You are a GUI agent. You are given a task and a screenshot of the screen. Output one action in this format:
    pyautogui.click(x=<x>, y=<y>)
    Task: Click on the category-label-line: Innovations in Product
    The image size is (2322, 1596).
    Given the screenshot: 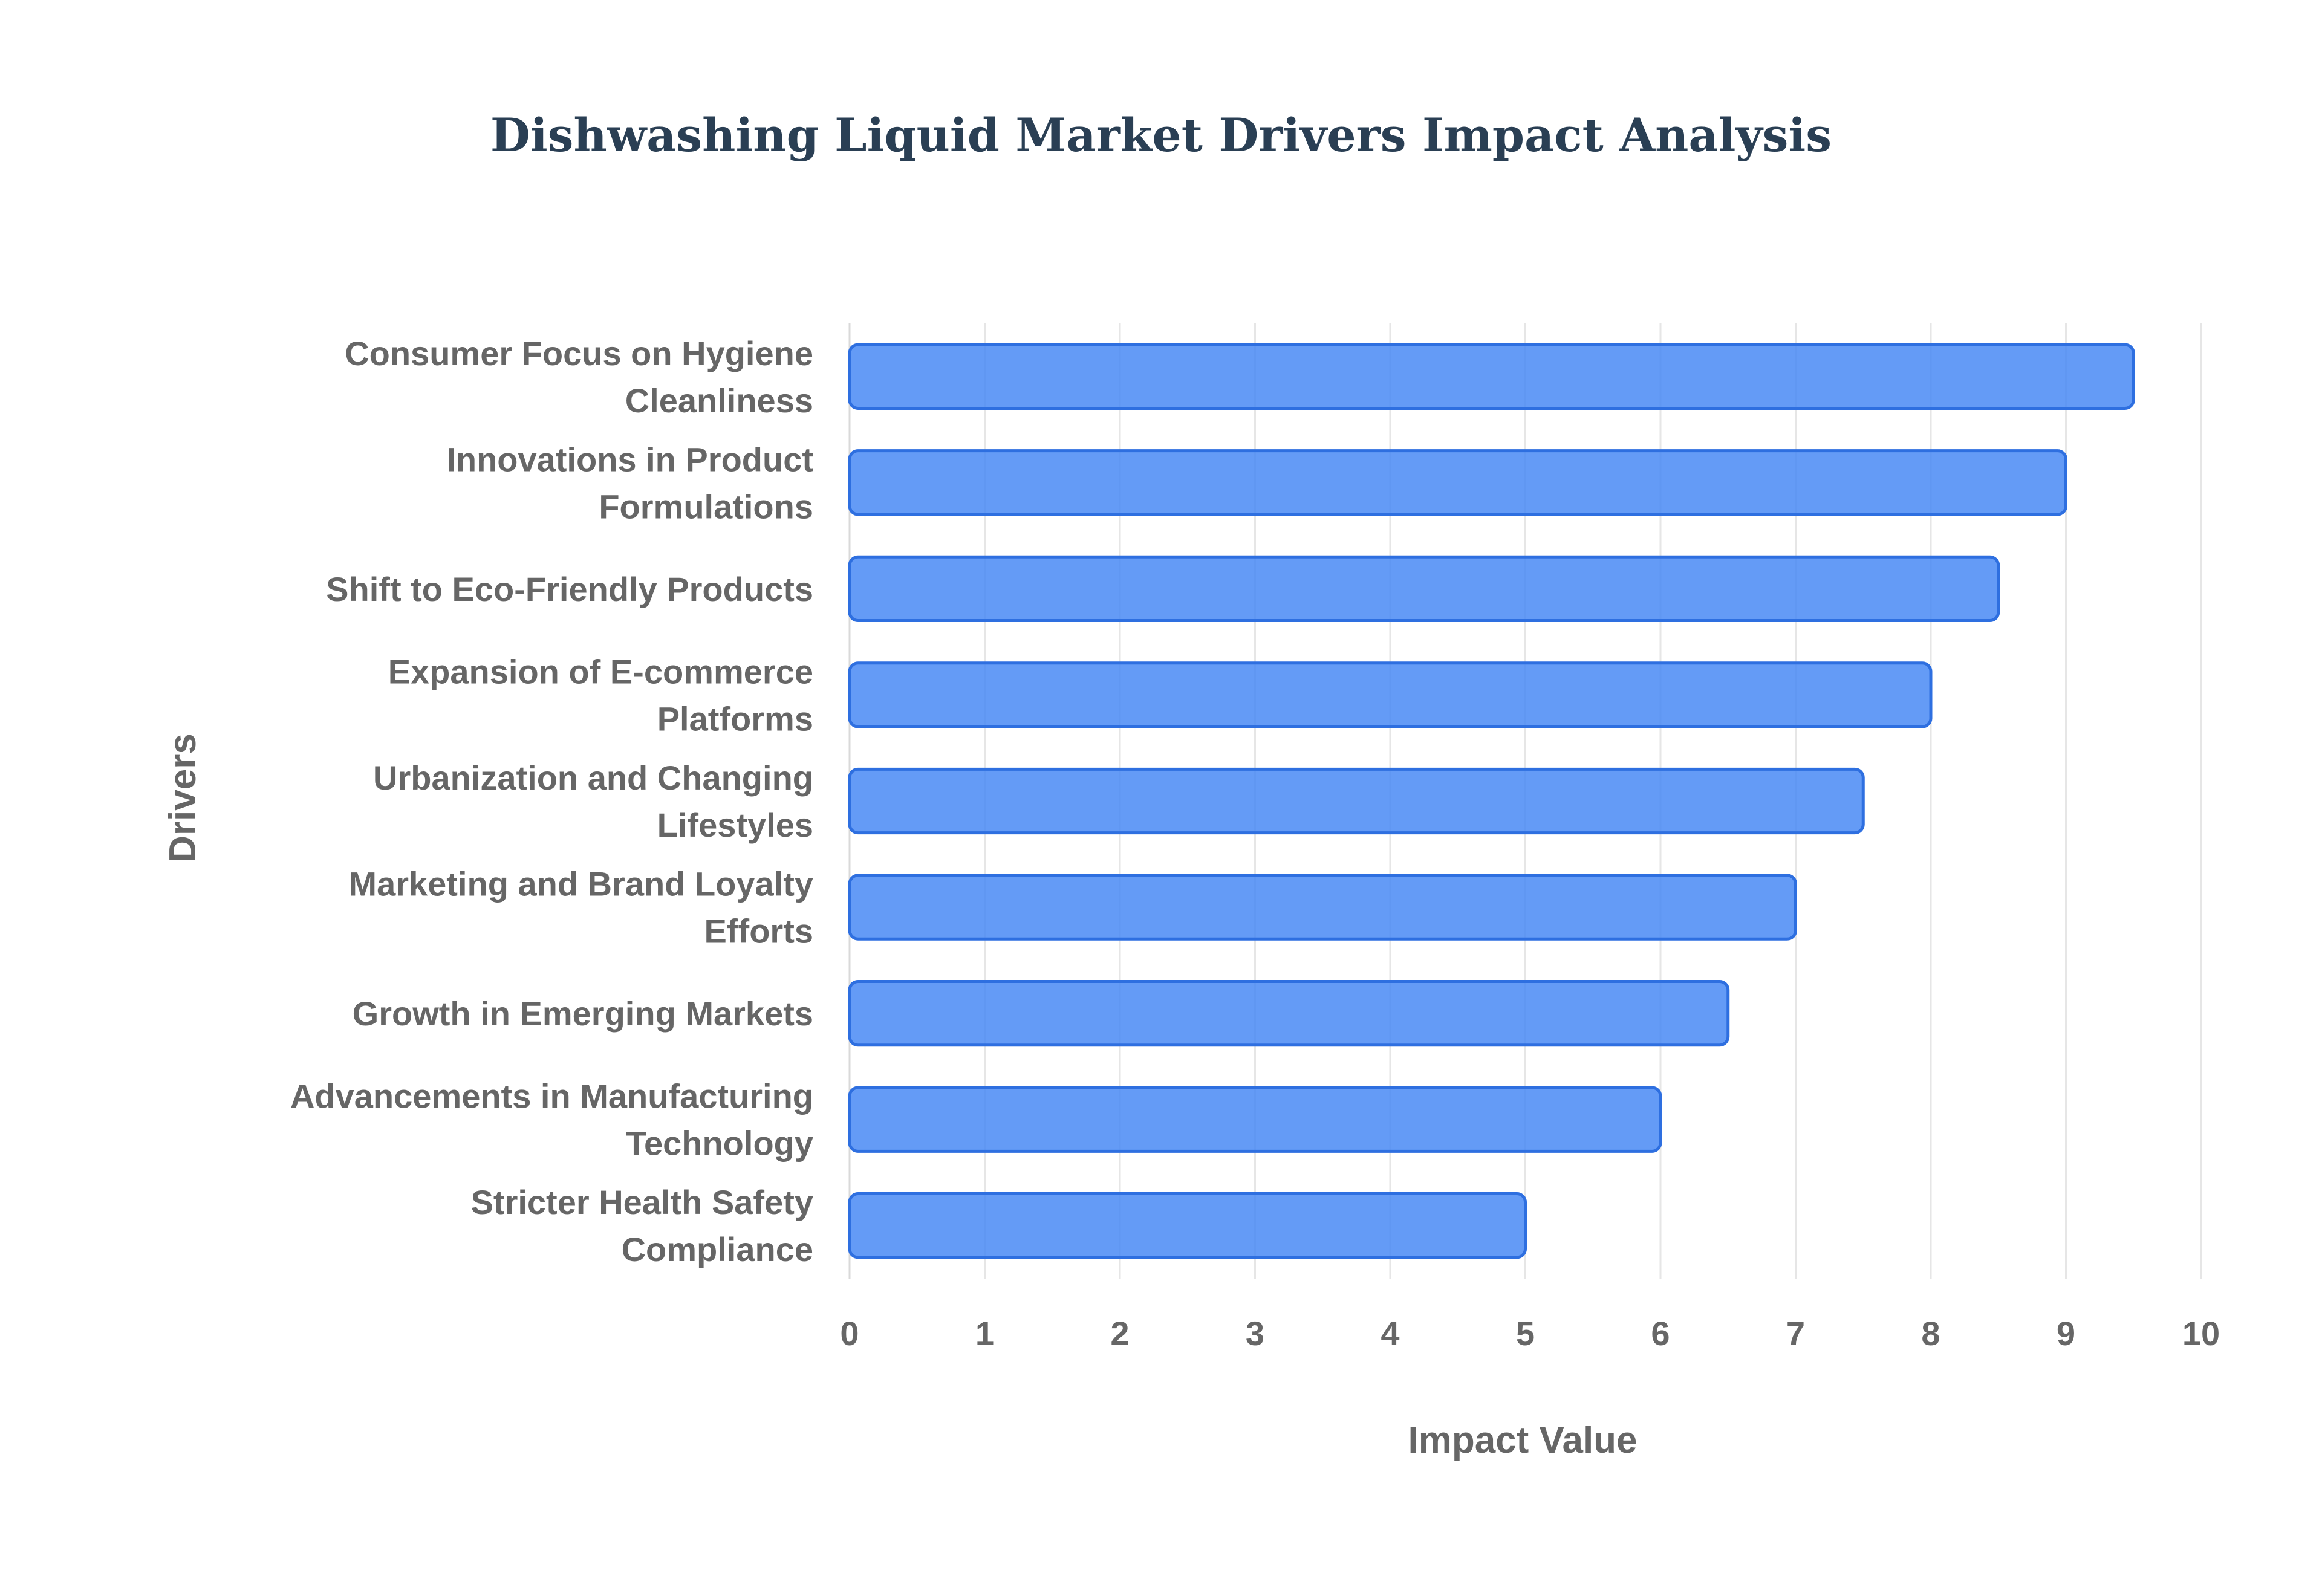 What is the action you would take?
    pyautogui.click(x=629, y=459)
    